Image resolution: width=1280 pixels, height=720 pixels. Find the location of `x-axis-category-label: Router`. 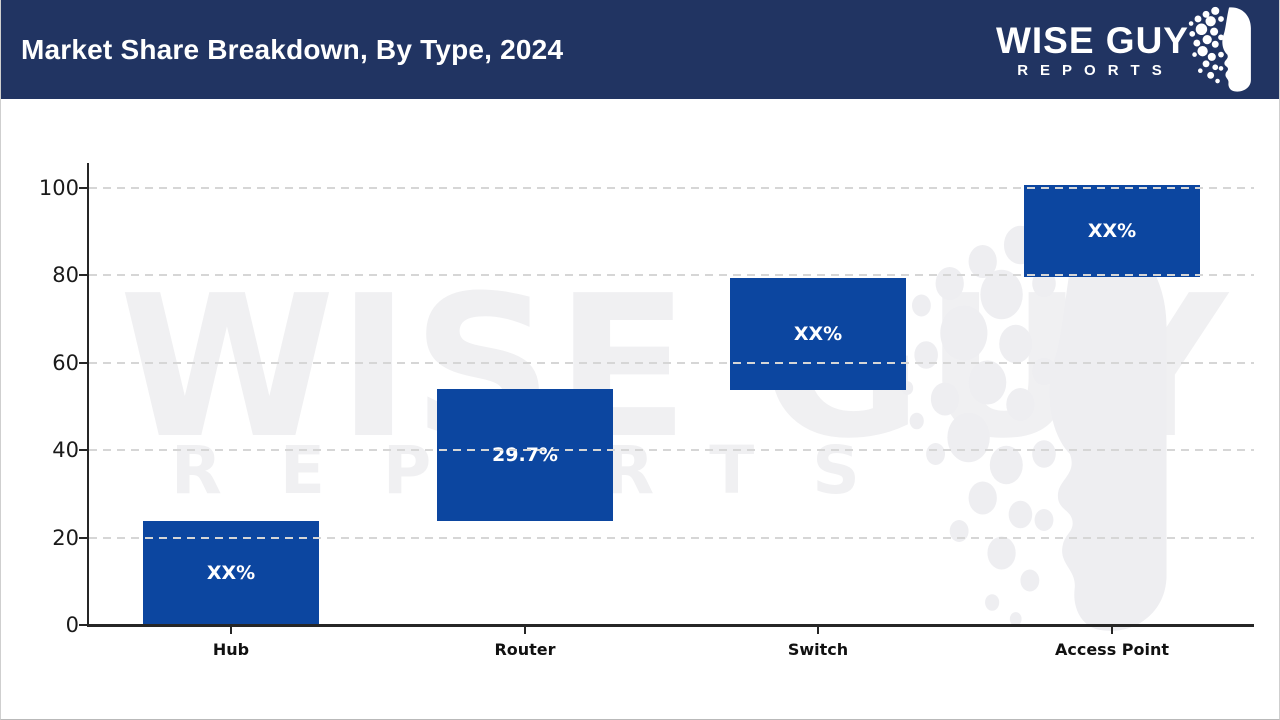

x-axis-category-label: Router is located at coordinates (525, 649).